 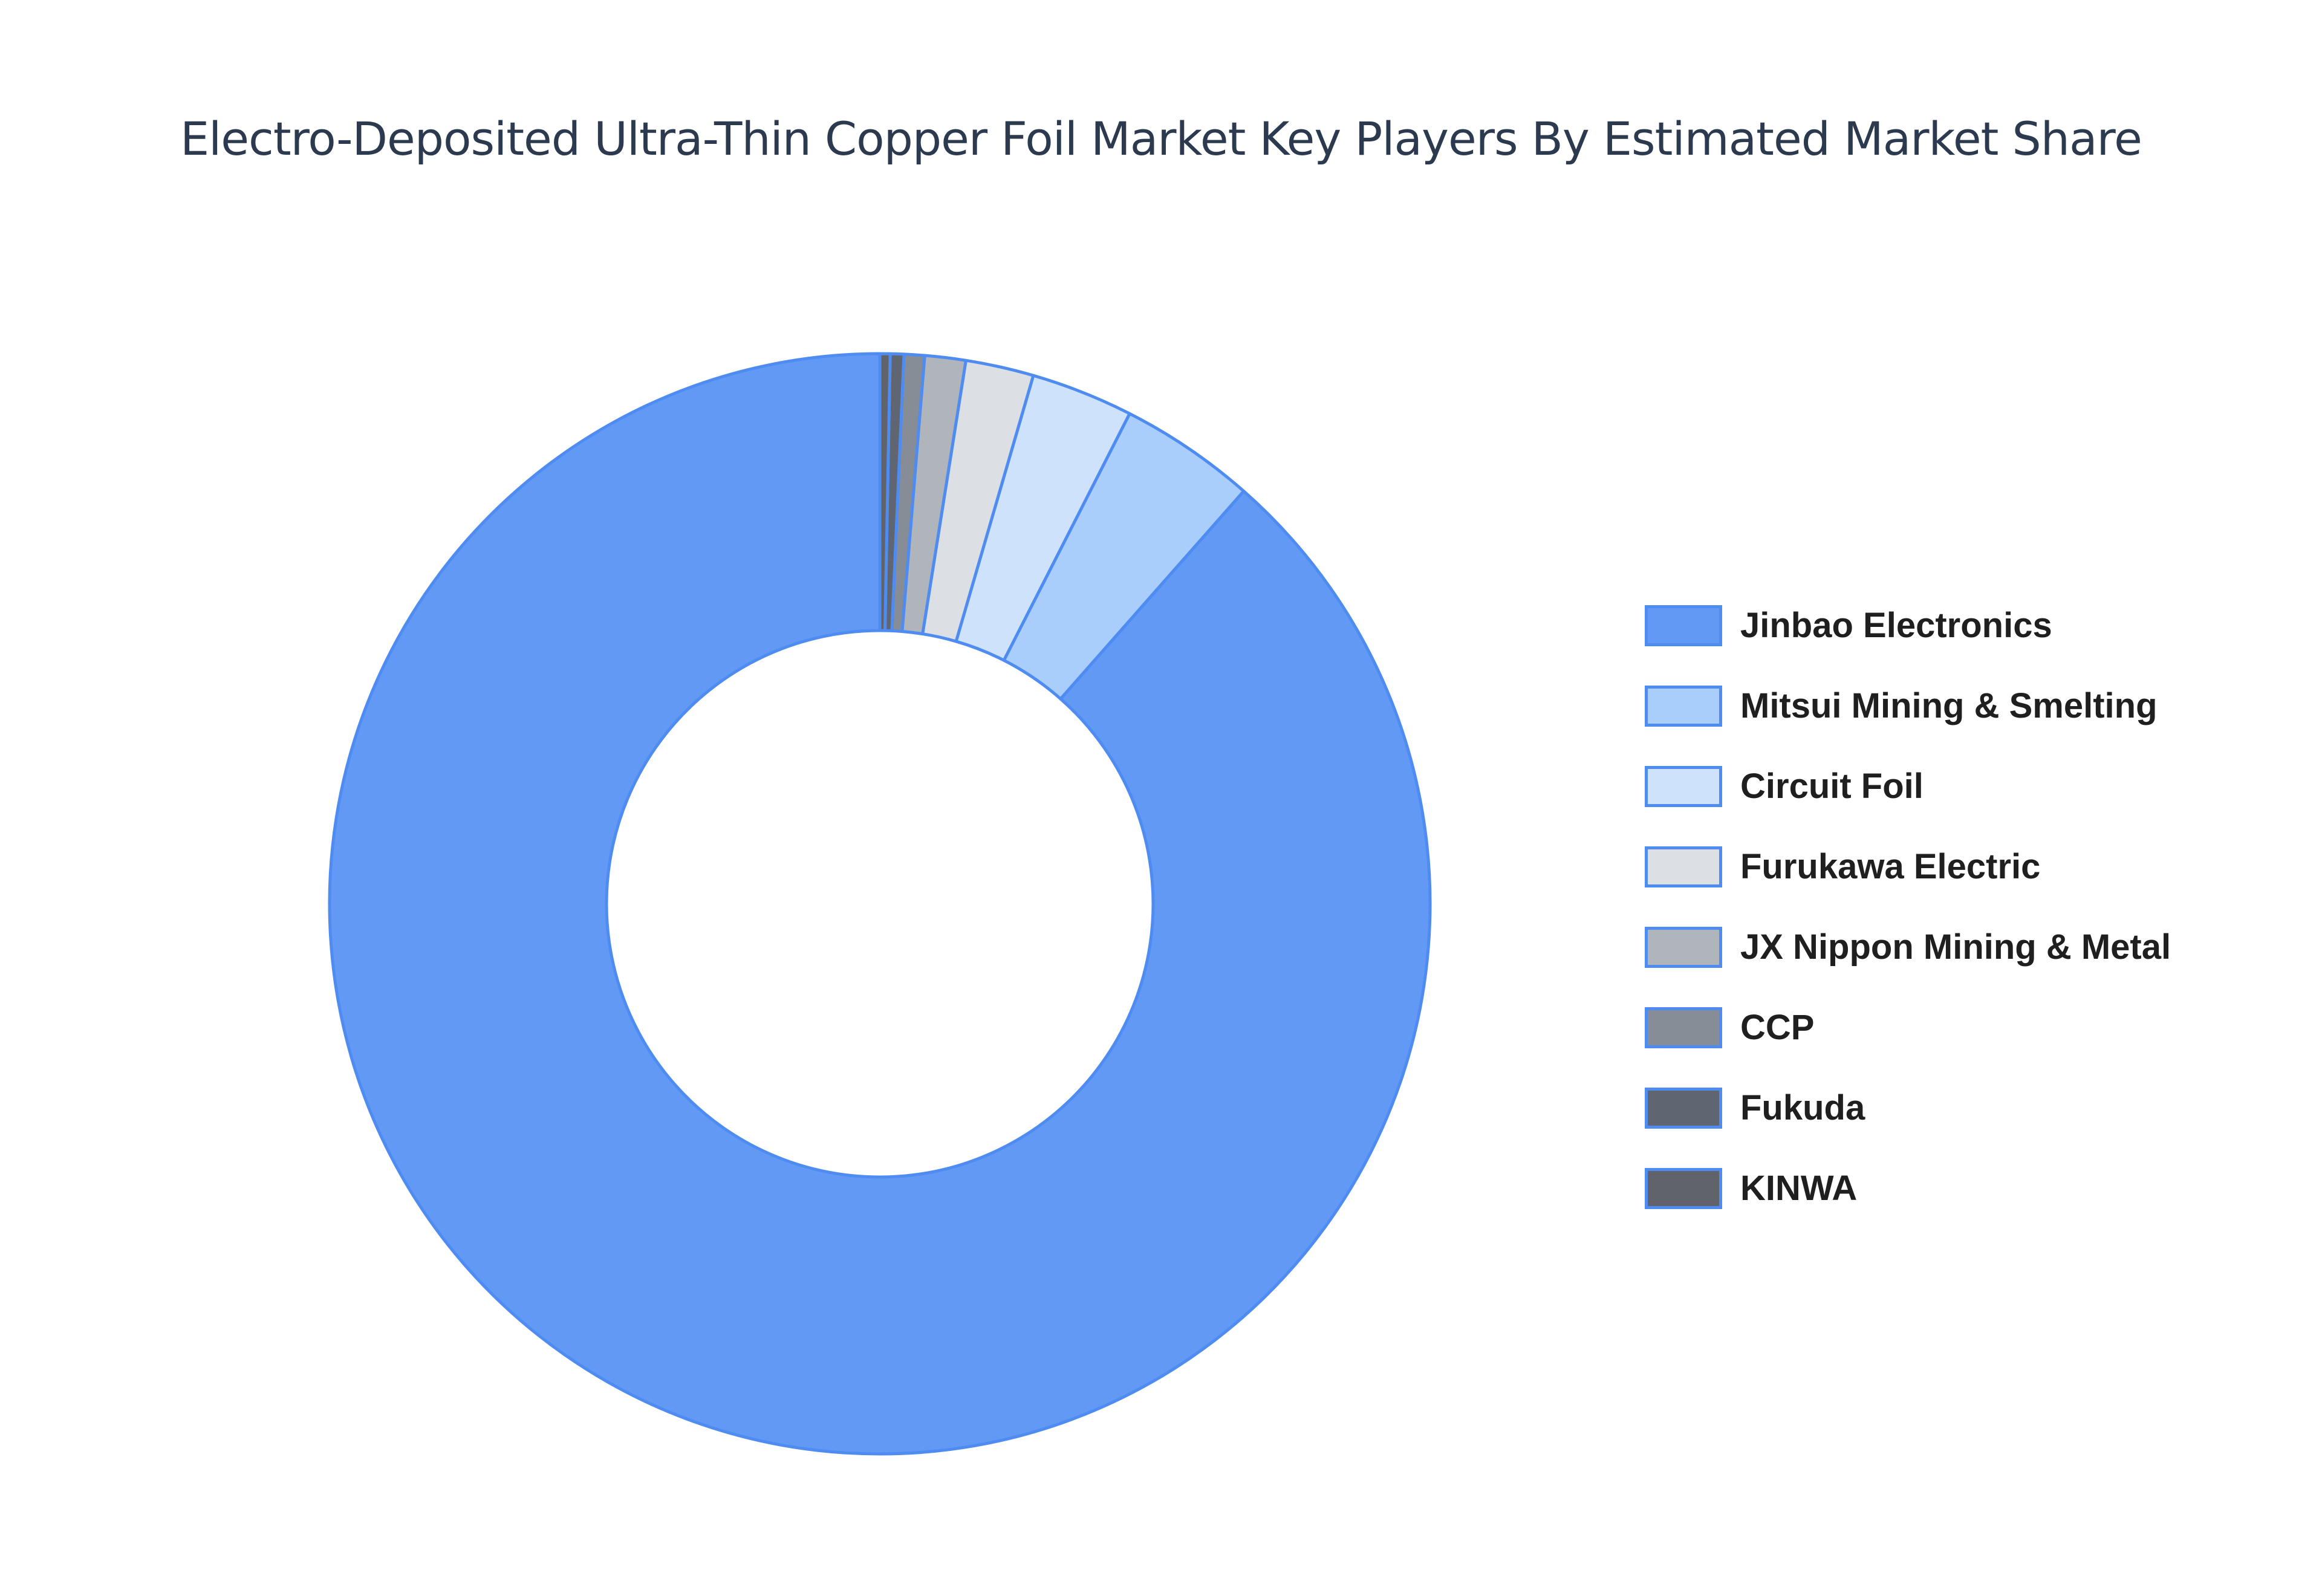 What do you see at coordinates (1799, 1188) in the screenshot?
I see `legend-label: KINWA` at bounding box center [1799, 1188].